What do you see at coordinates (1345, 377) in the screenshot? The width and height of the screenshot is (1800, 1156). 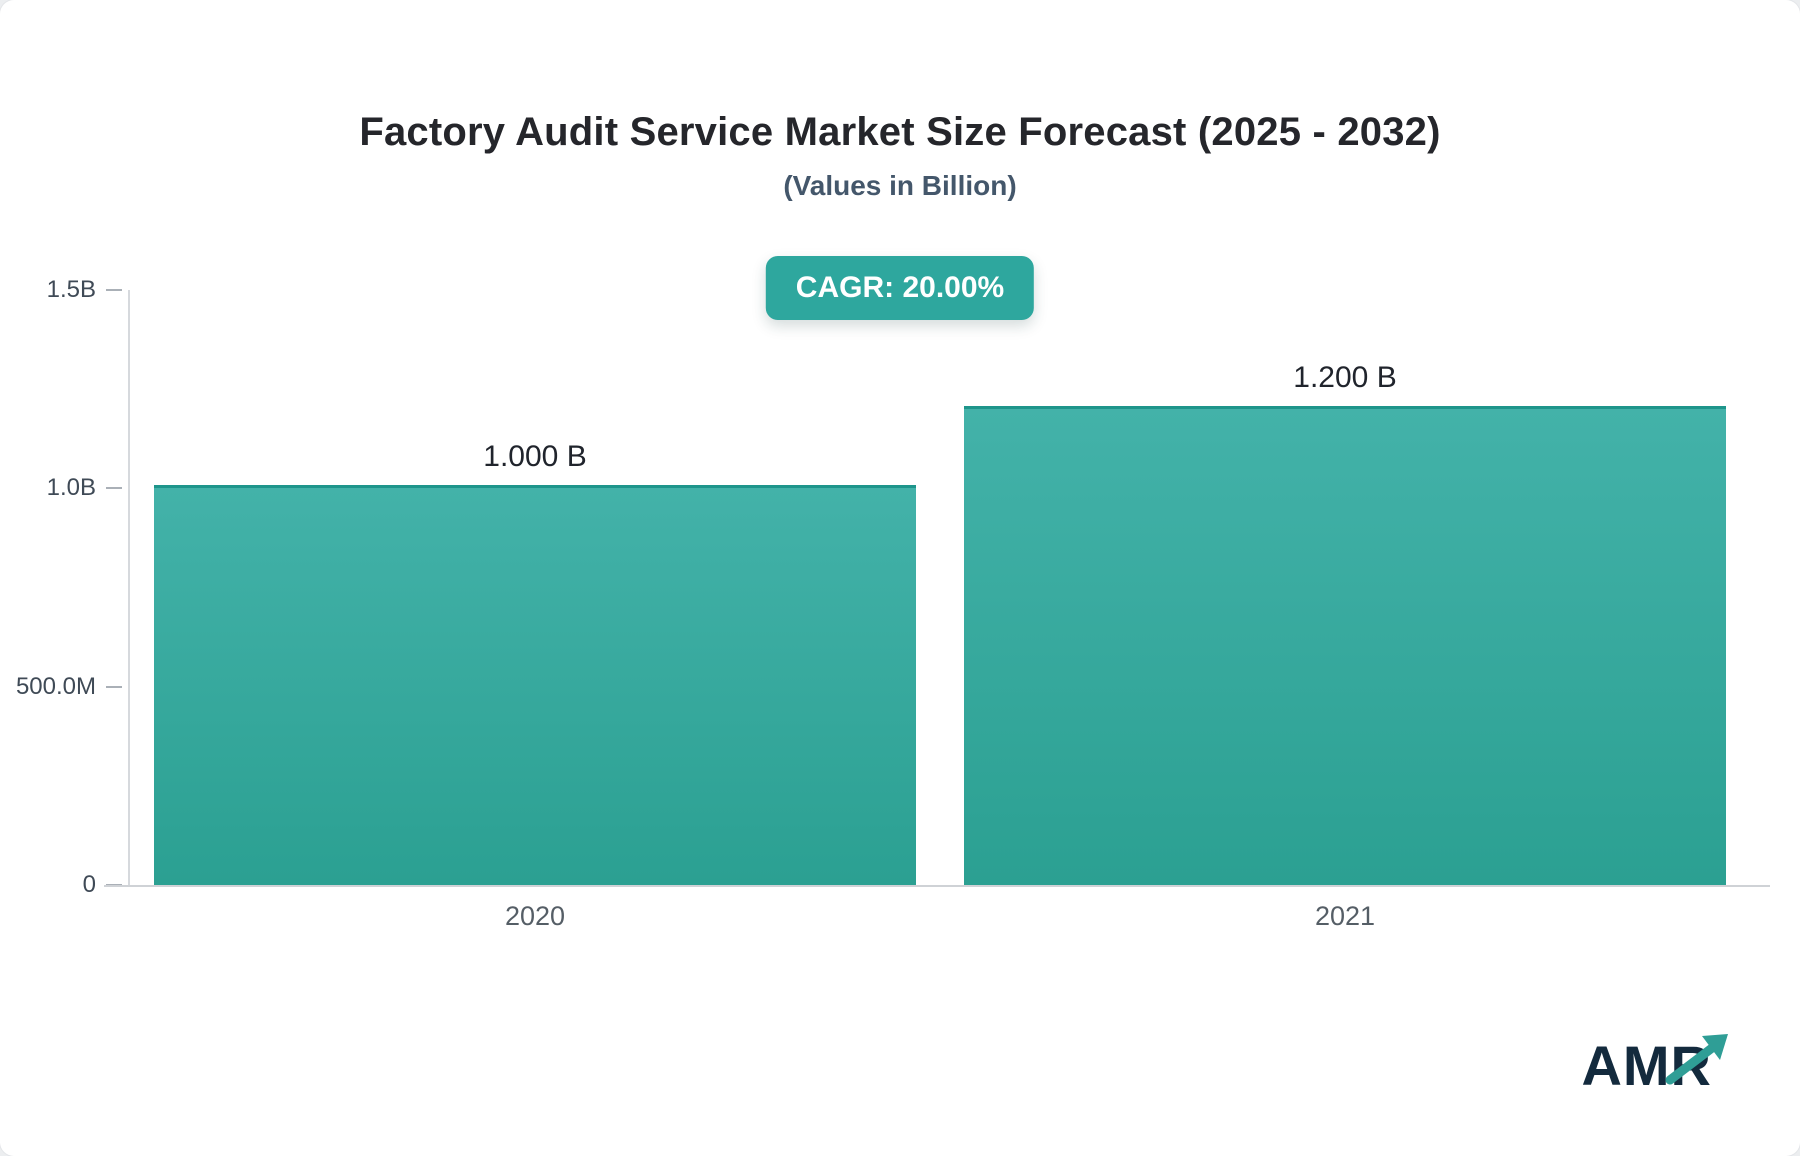 I see `bar-value-label: 1.200 B` at bounding box center [1345, 377].